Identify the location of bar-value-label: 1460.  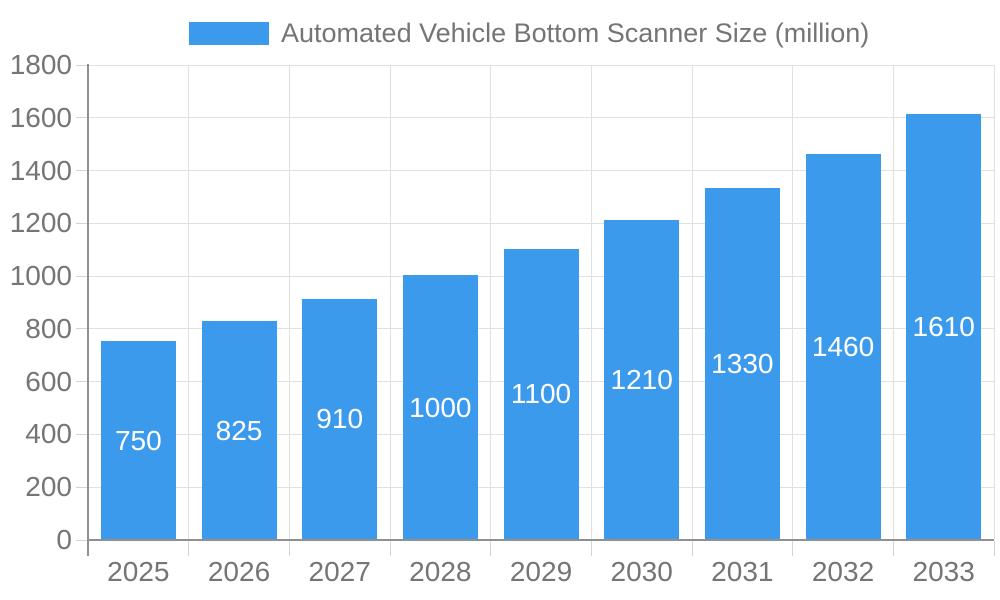
(843, 346).